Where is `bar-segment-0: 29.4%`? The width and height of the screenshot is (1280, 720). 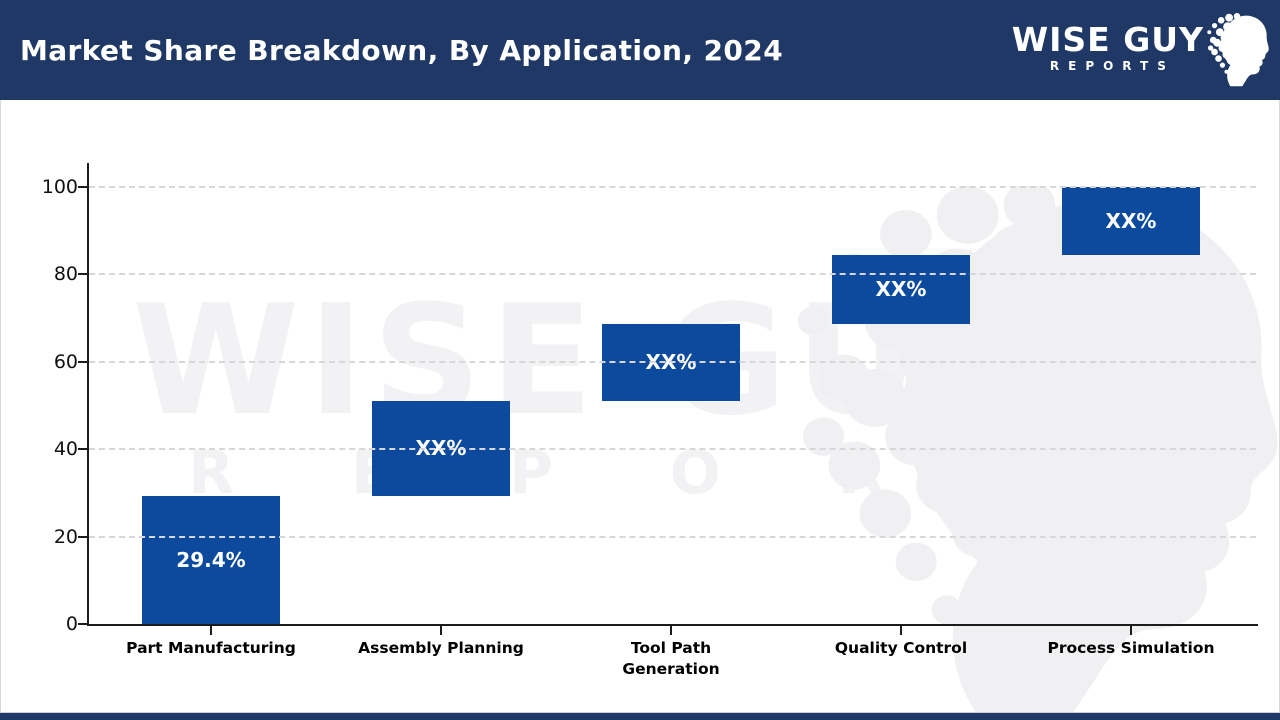
bar-segment-0: 29.4% is located at coordinates (211, 559).